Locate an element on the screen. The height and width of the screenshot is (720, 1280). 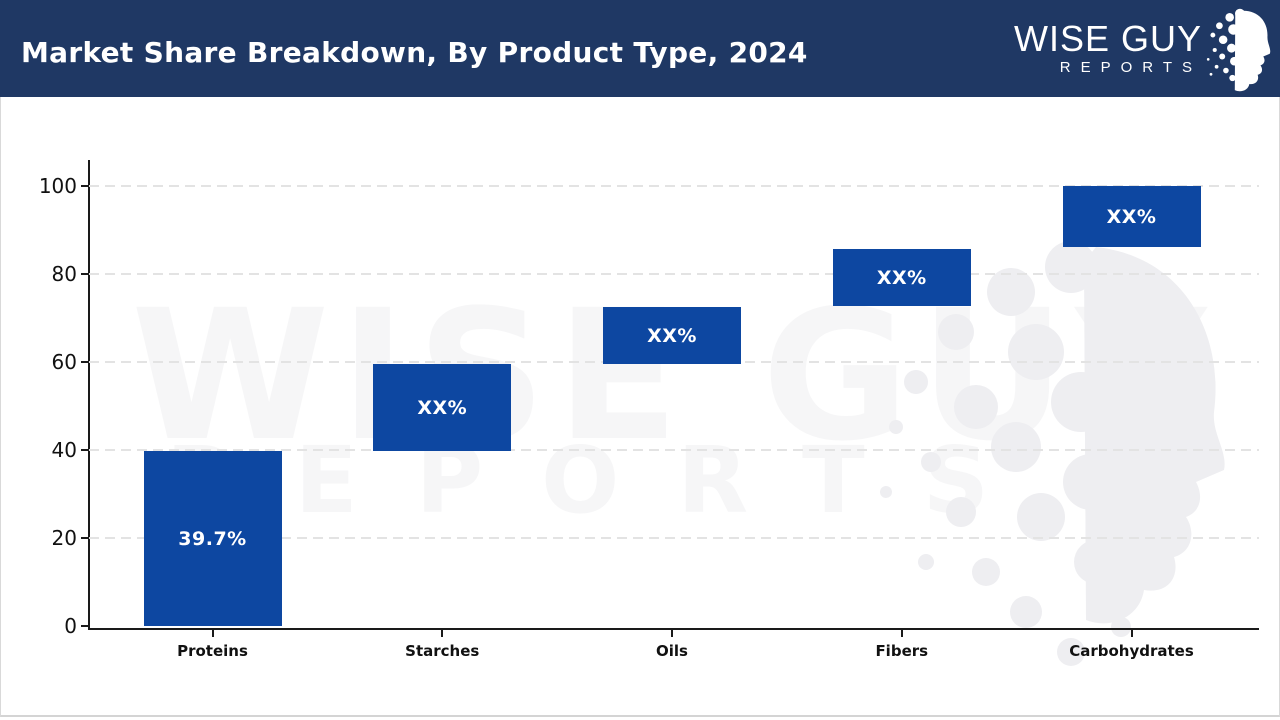
y-tick-label: 80 is located at coordinates (64, 274).